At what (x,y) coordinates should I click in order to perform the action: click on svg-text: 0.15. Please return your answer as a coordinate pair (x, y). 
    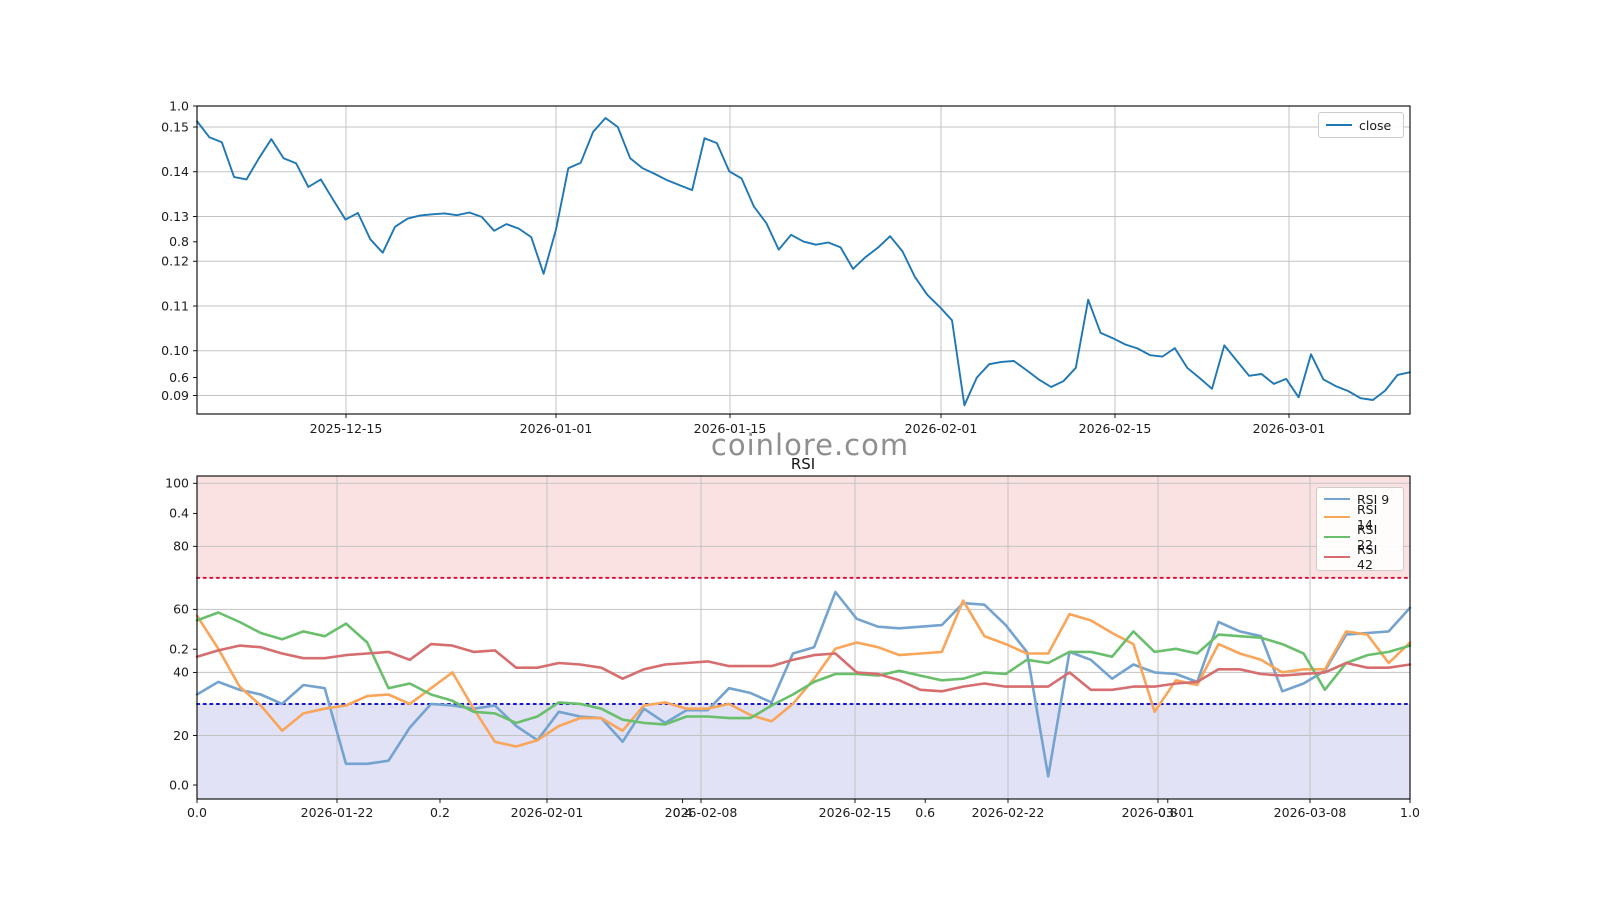
    Looking at the image, I should click on (175, 126).